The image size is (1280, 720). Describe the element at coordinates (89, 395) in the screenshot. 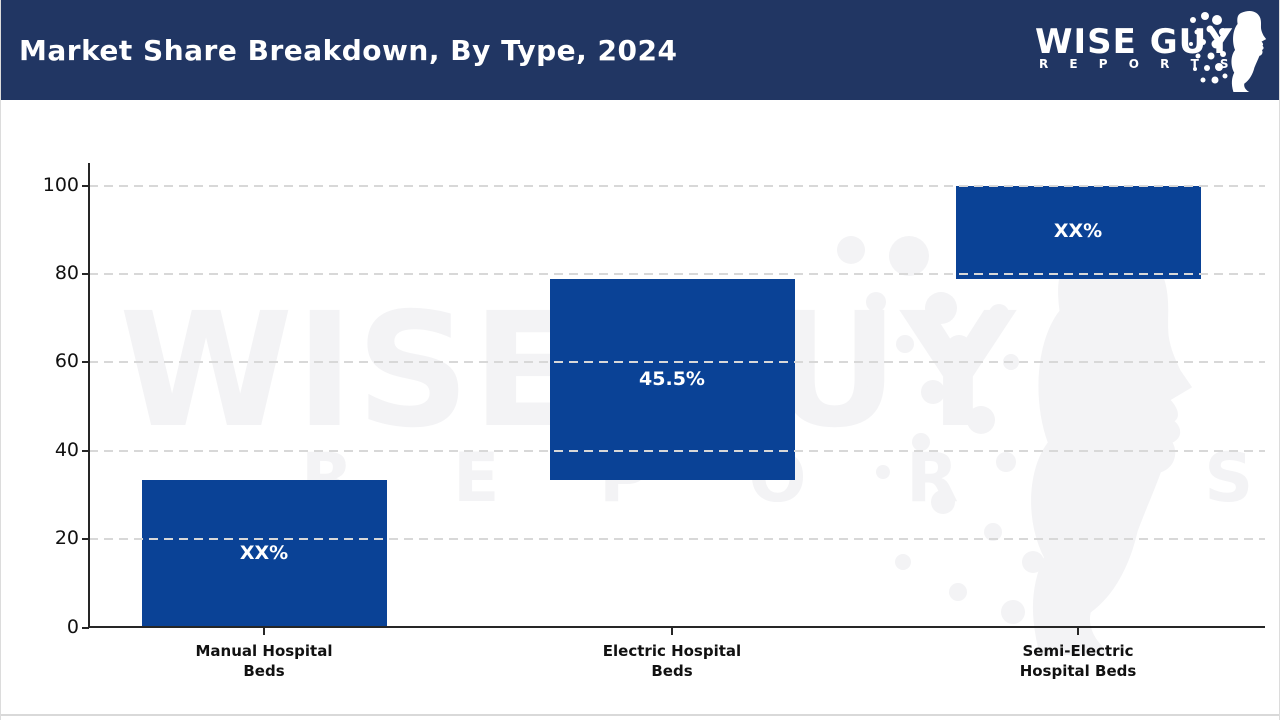

I see `y-axis-line` at that location.